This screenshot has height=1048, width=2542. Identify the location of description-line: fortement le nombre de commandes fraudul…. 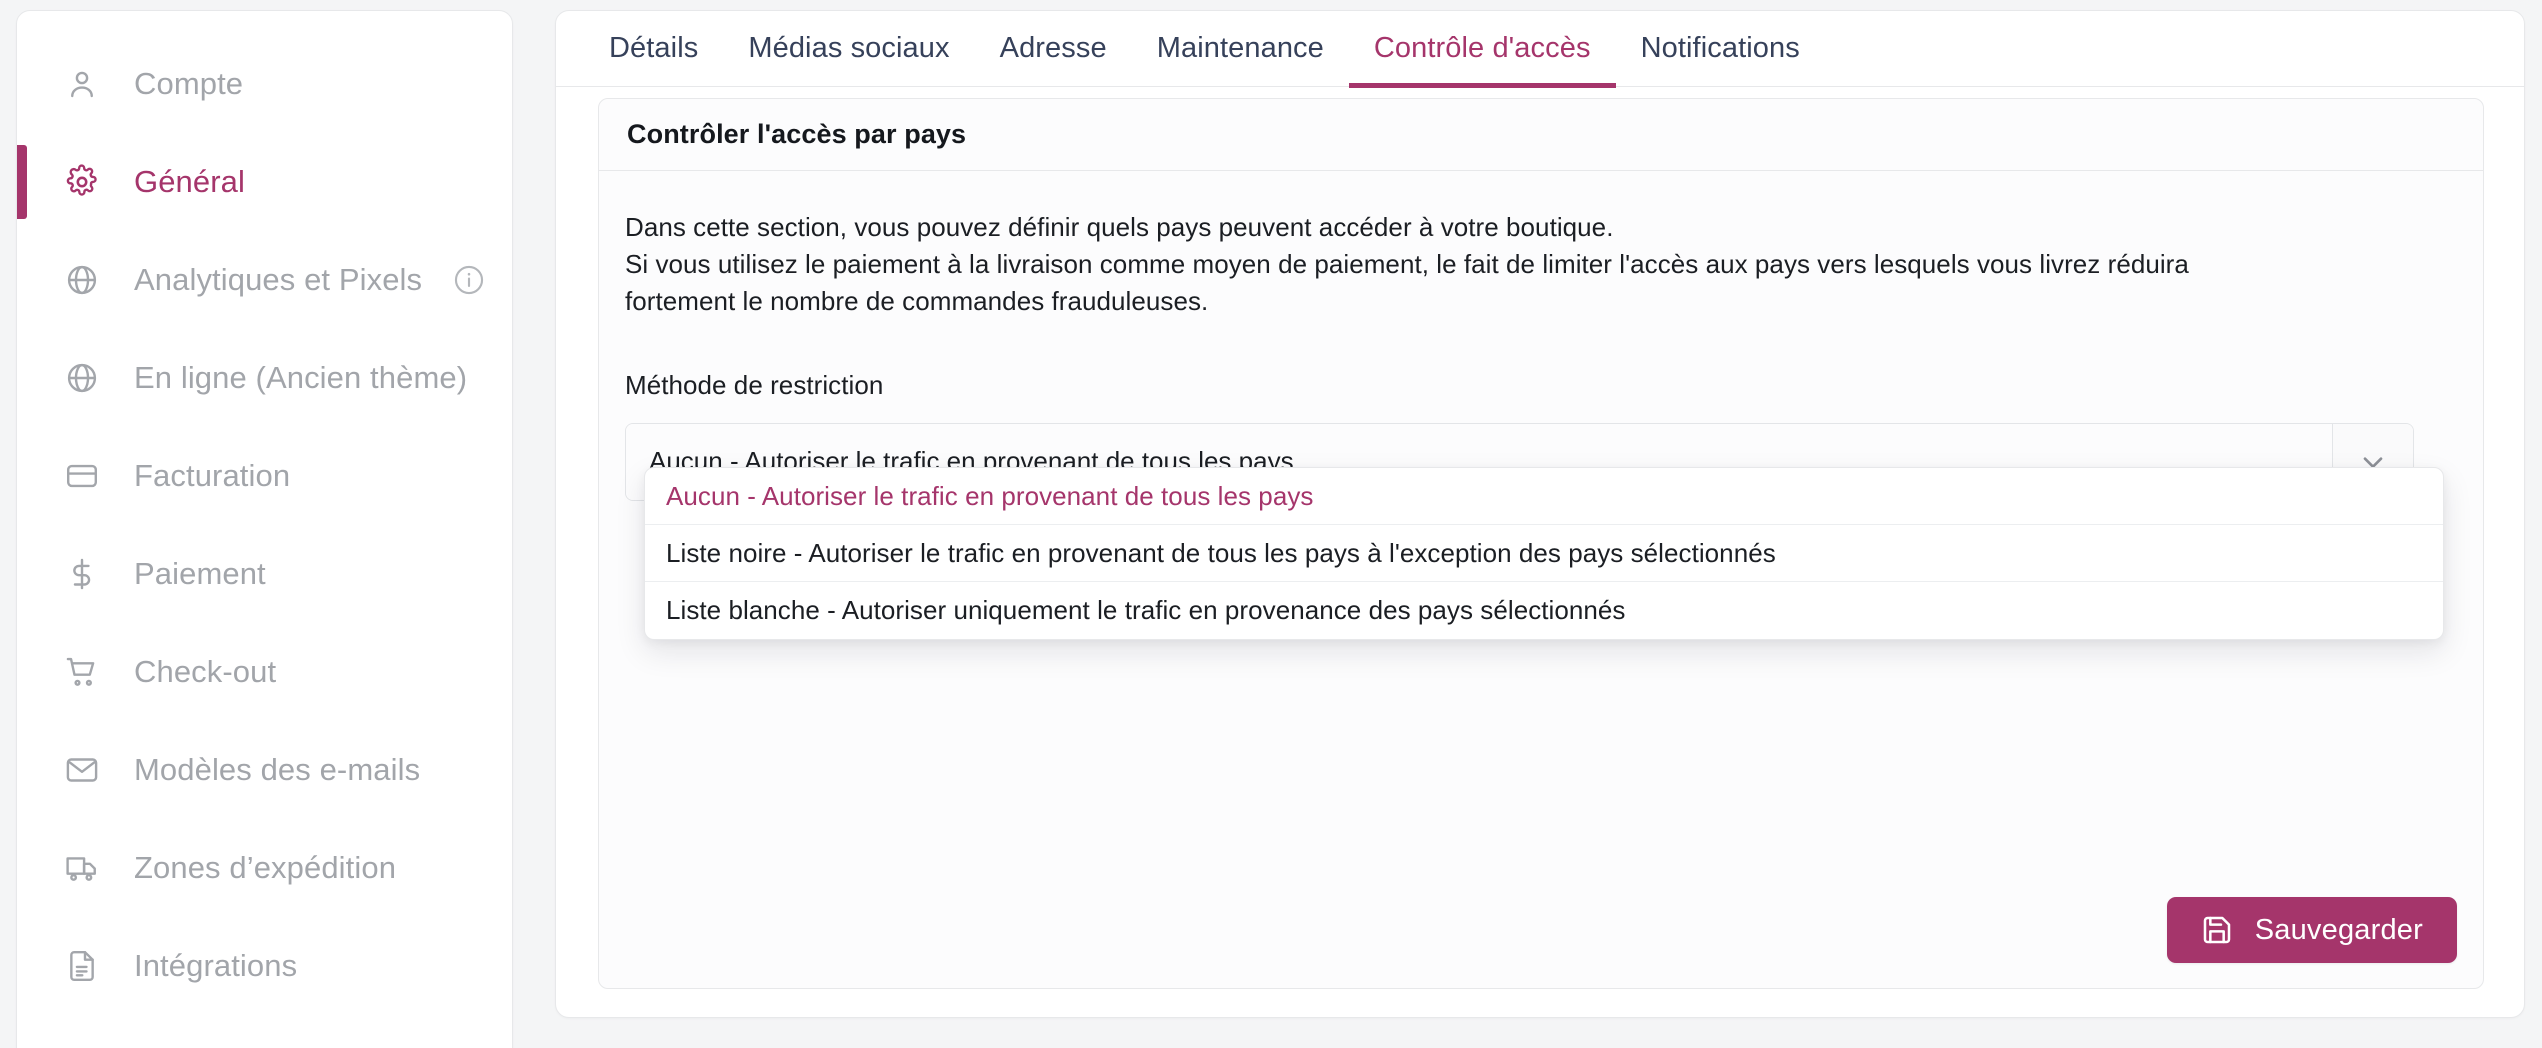
(917, 300).